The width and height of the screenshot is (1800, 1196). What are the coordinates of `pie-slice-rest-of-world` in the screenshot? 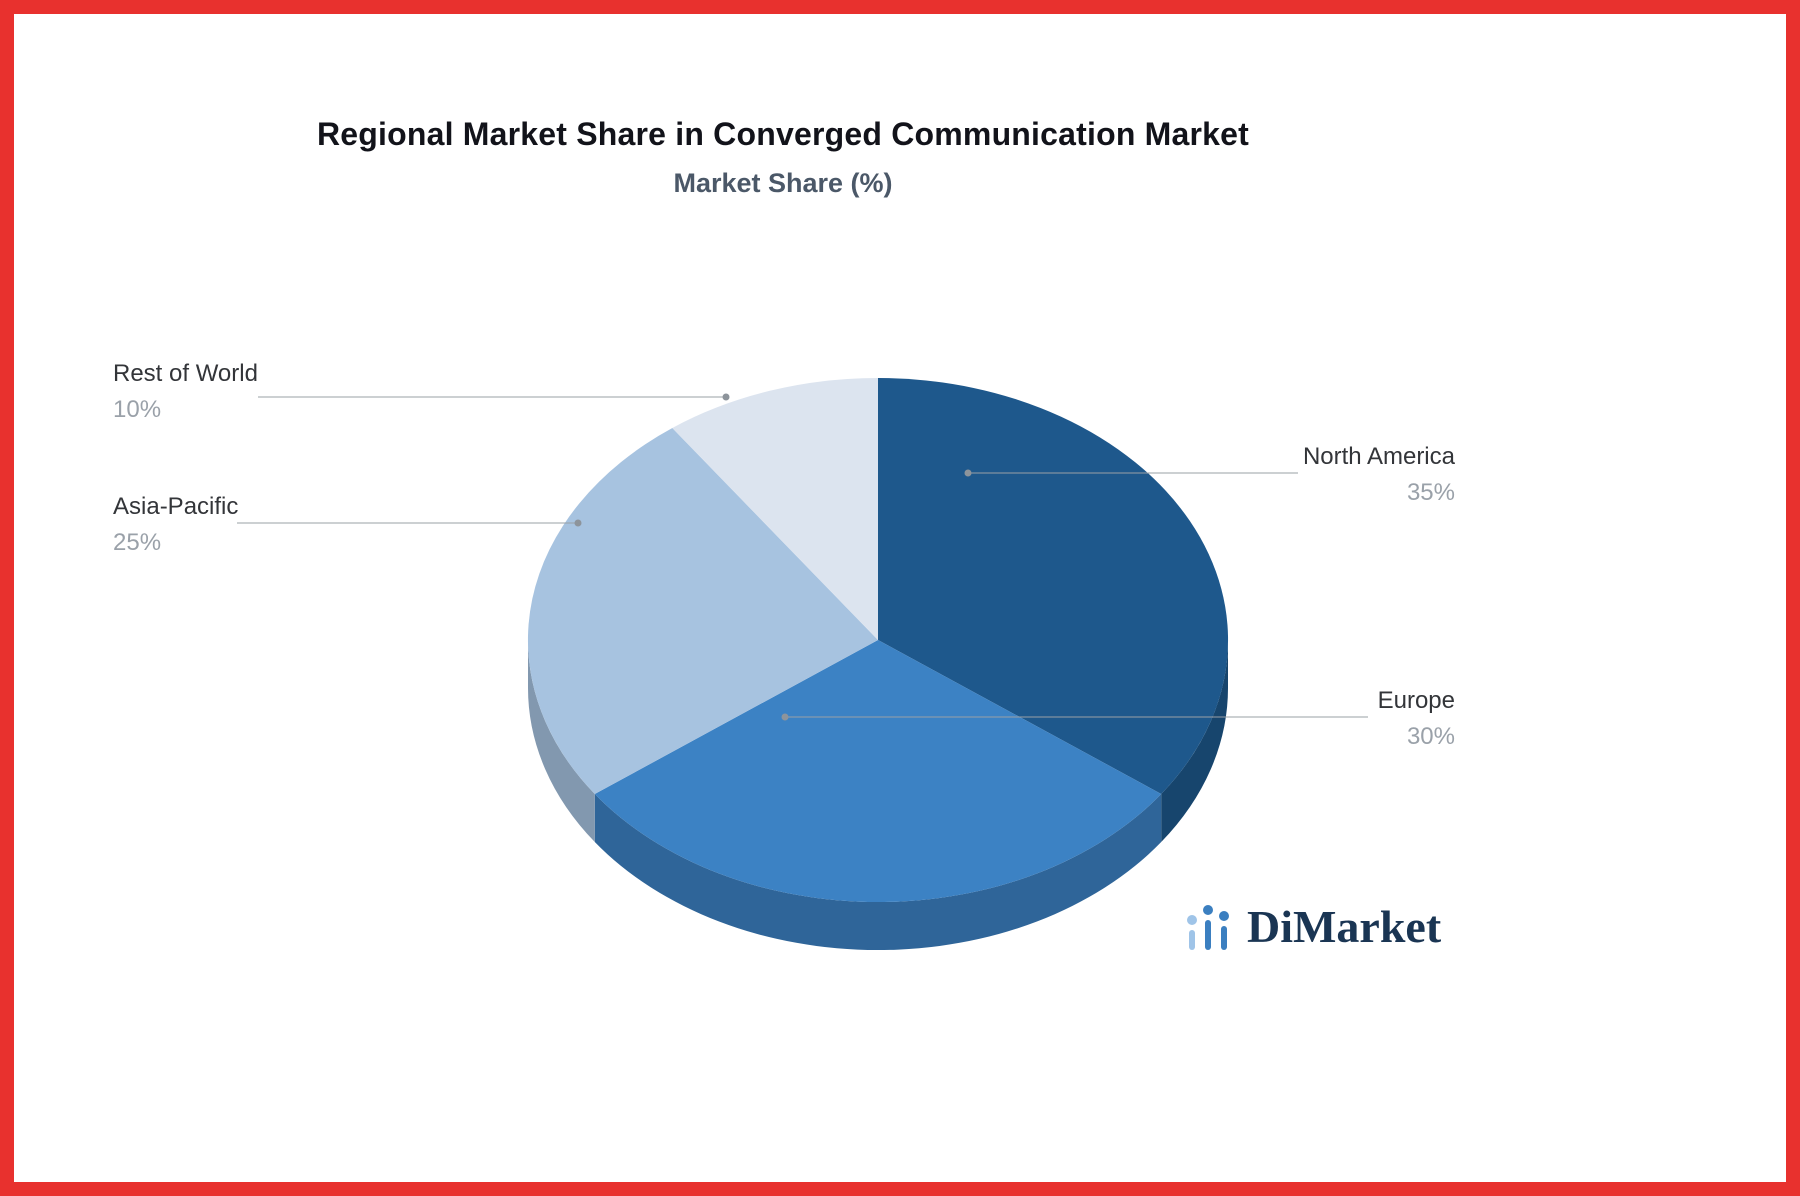 It's located at (775, 508).